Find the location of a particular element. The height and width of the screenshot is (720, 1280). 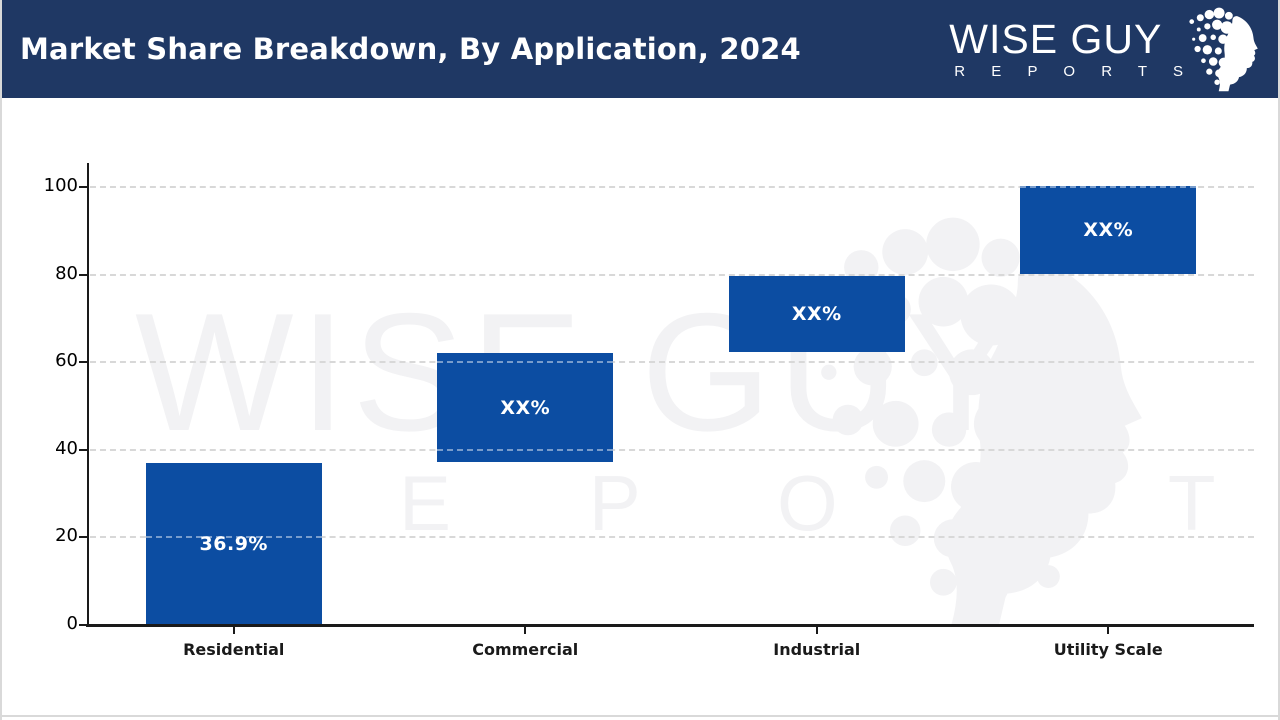

bar-industrial: XX% is located at coordinates (816, 314).